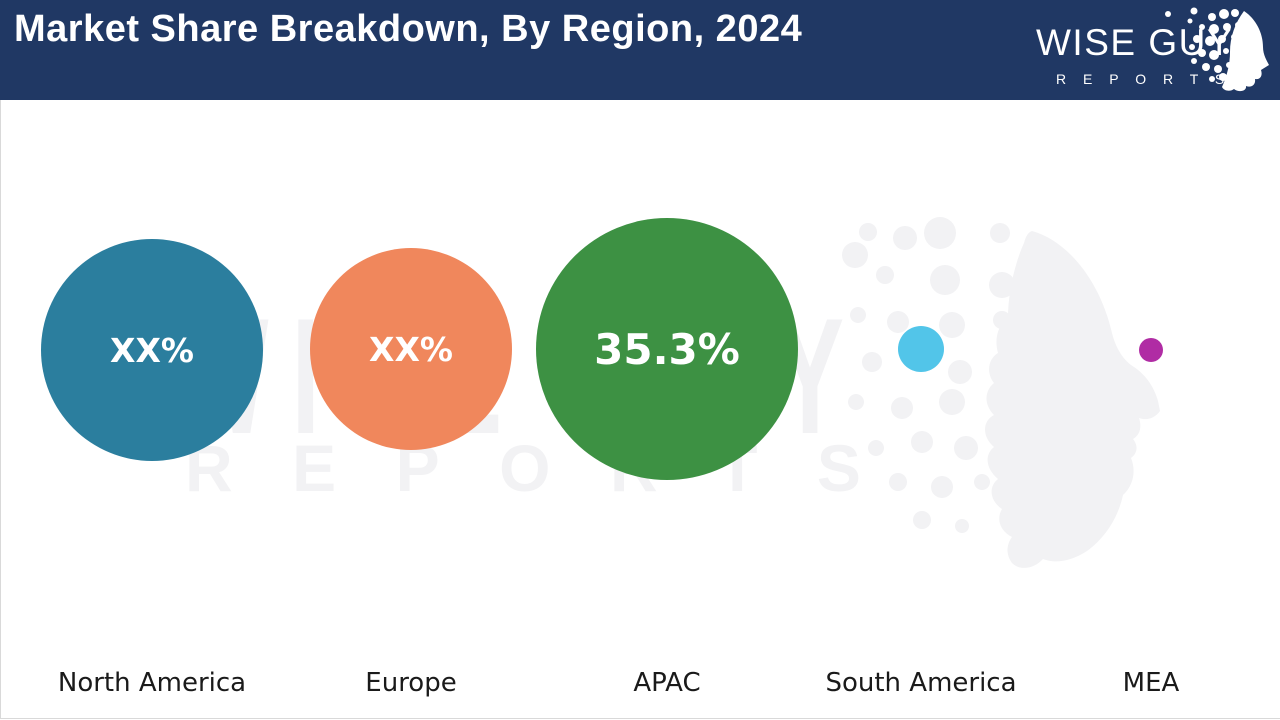  Describe the element at coordinates (411, 683) in the screenshot. I see `category-label-europe: Europe` at that location.